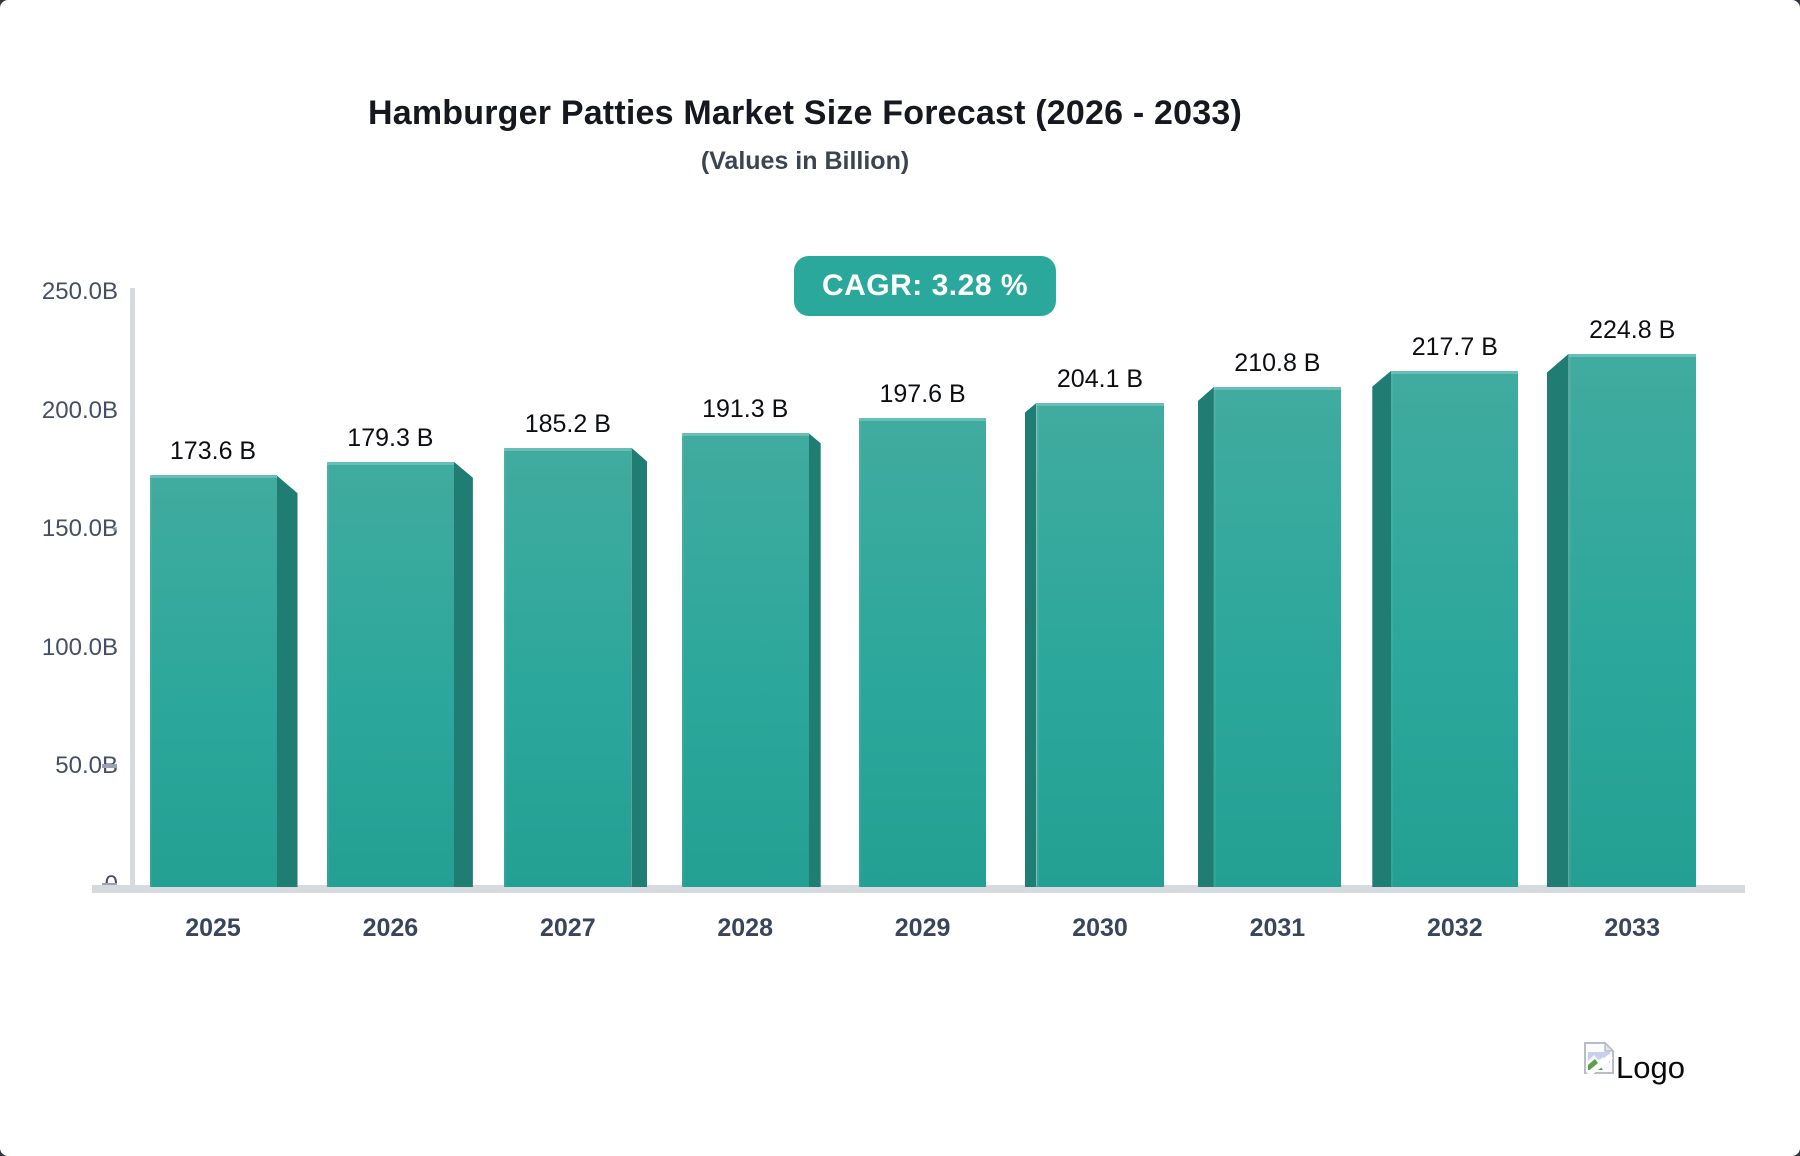 This screenshot has width=1800, height=1156. I want to click on x-tick-label-2025: 2025, so click(213, 928).